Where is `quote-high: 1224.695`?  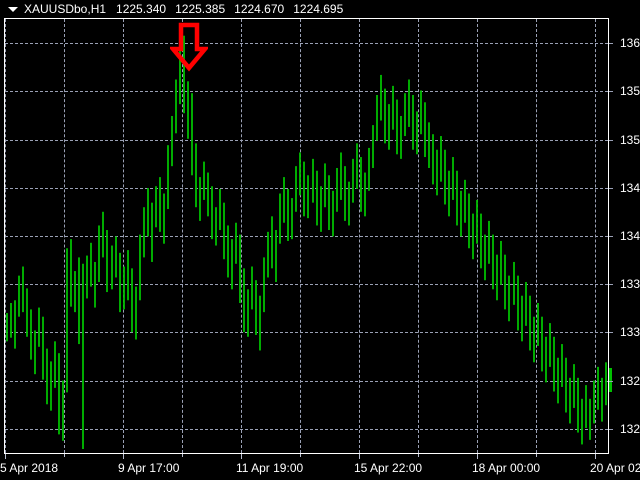 quote-high: 1224.695 is located at coordinates (318, 9).